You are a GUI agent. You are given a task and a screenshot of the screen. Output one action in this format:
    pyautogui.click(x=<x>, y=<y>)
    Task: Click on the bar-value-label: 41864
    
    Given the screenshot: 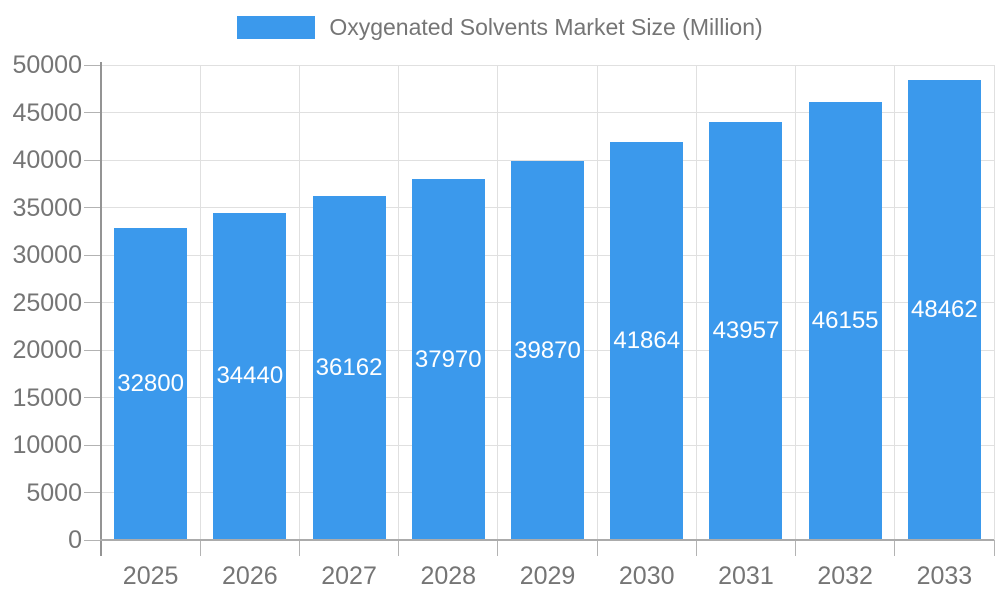 What is the action you would take?
    pyautogui.click(x=647, y=341)
    